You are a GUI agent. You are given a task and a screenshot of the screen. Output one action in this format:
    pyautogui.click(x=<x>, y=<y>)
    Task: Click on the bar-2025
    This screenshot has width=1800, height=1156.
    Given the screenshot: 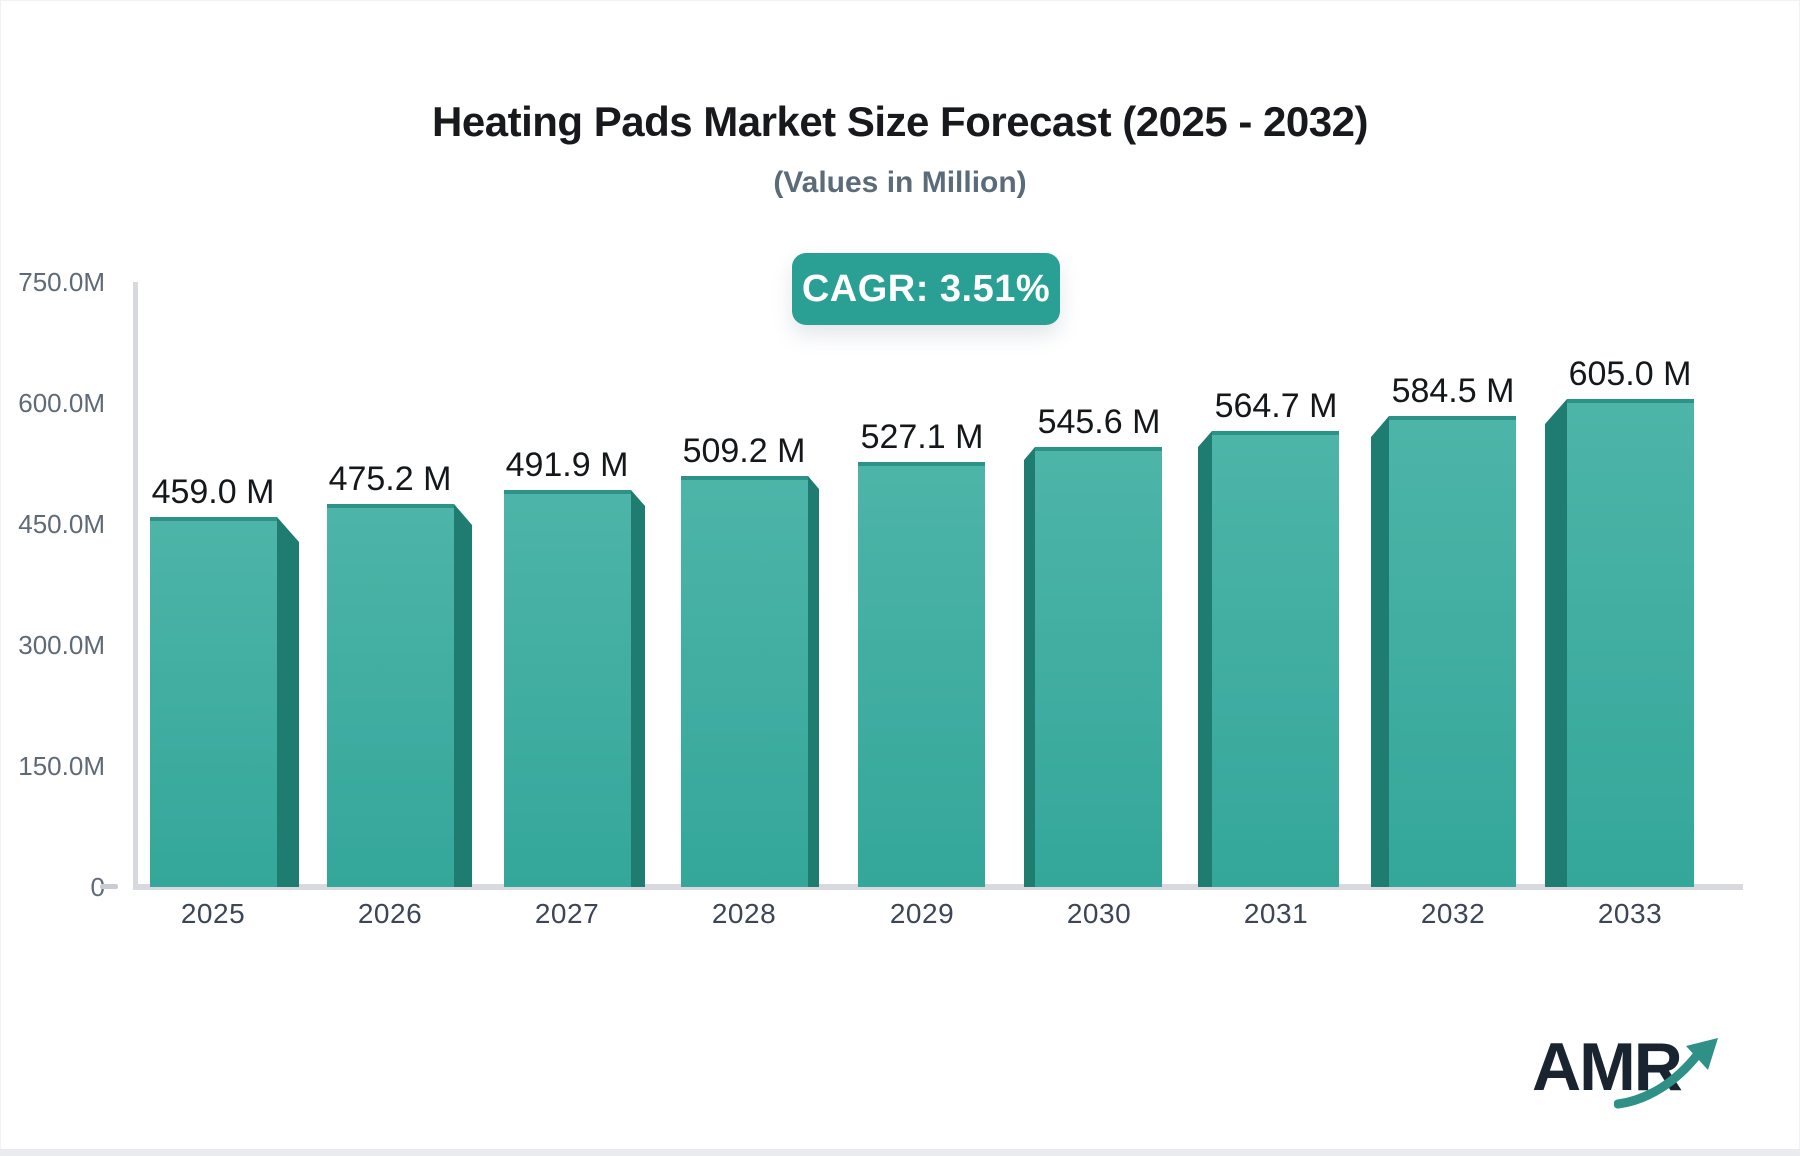 What is the action you would take?
    pyautogui.click(x=213, y=702)
    